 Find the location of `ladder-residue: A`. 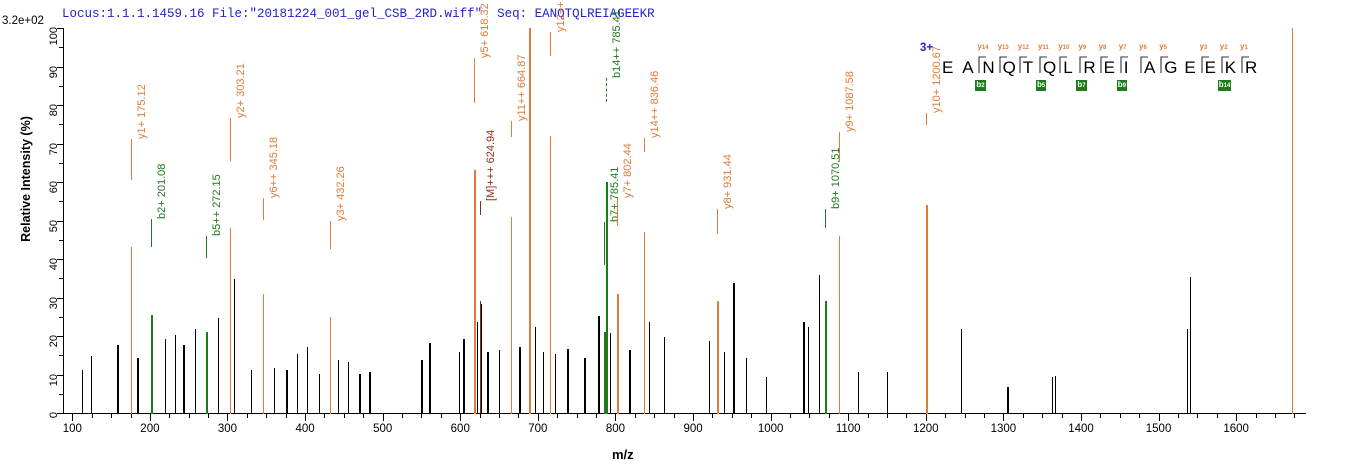

ladder-residue: A is located at coordinates (968, 67).